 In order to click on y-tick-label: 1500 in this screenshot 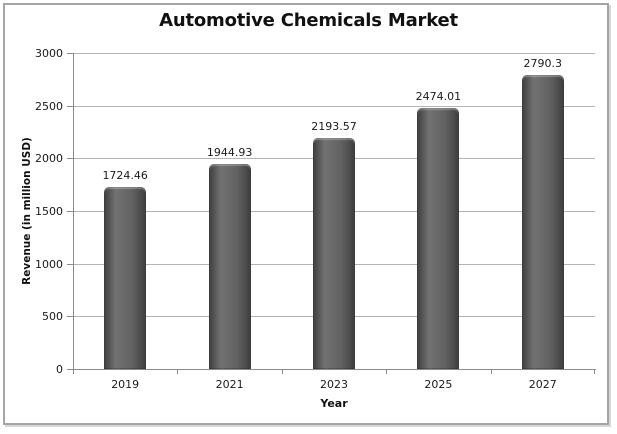, I will do `click(49, 211)`.